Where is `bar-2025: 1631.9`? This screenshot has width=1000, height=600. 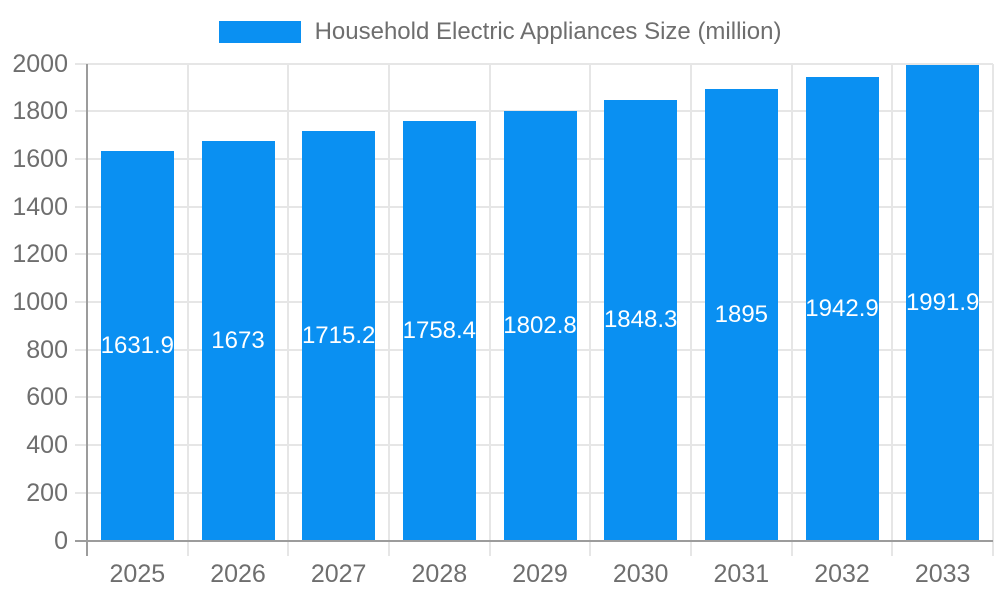 bar-2025: 1631.9 is located at coordinates (137, 346).